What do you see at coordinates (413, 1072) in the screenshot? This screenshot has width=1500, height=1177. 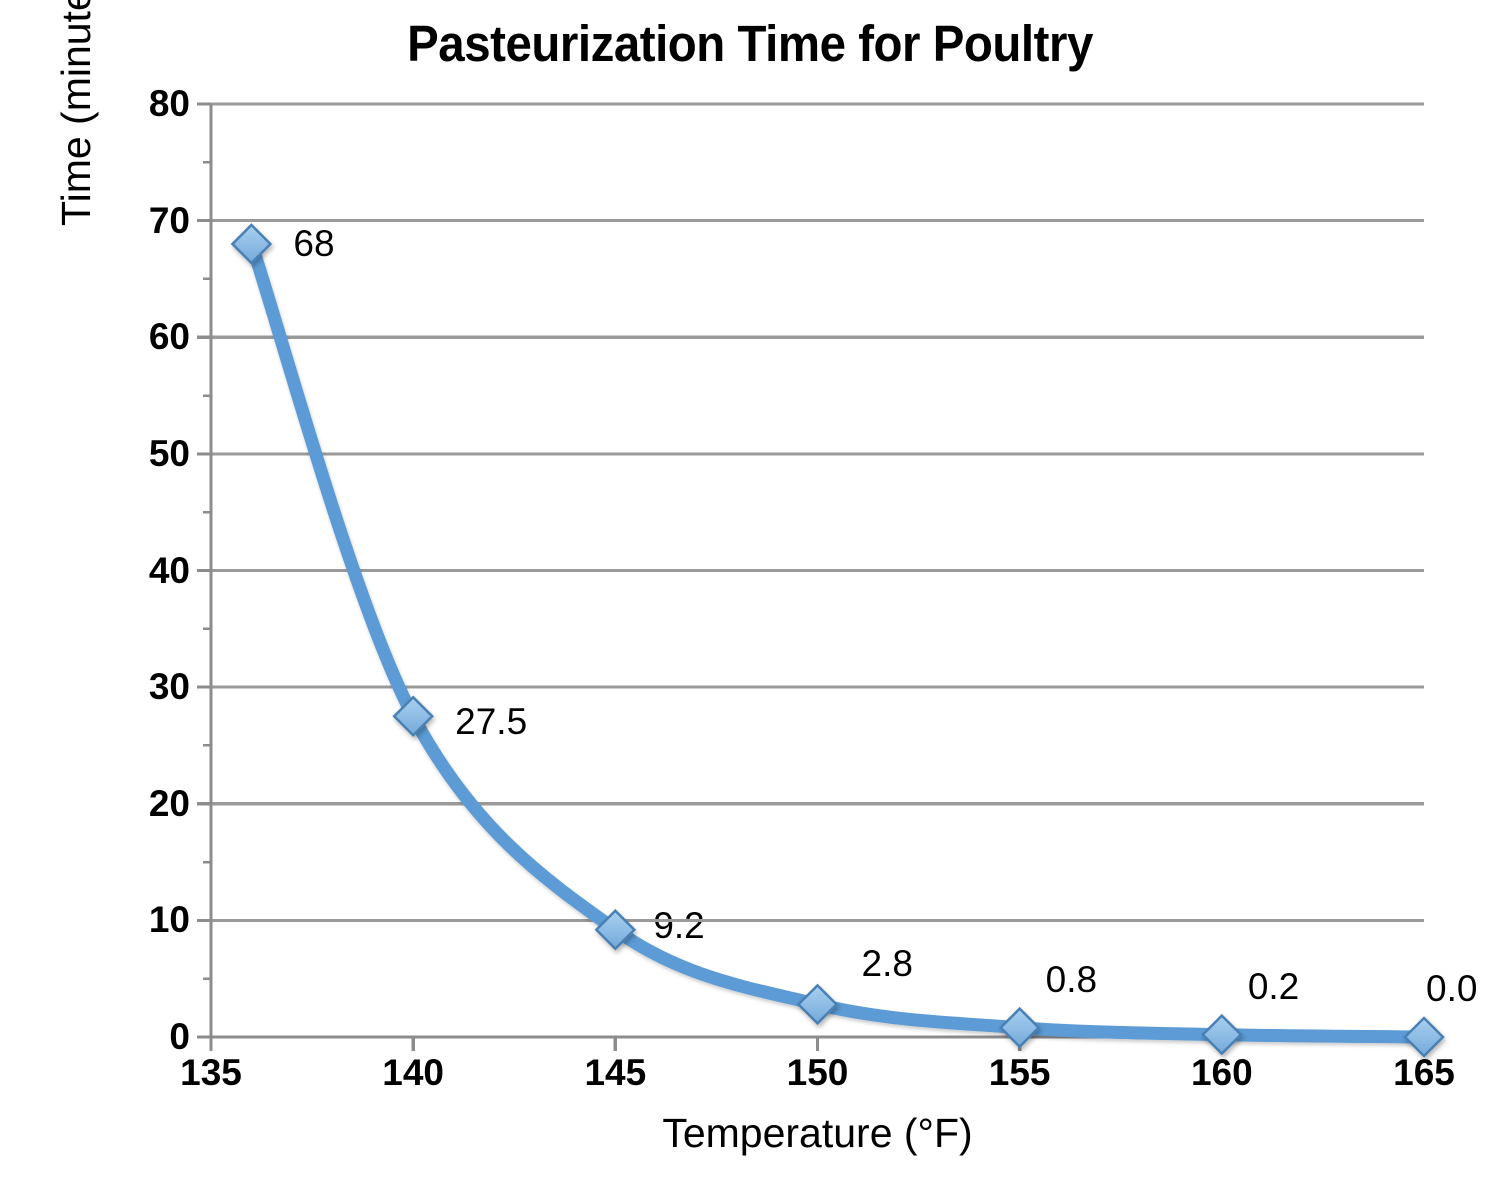 I see `x-axis-tick-label: 140` at bounding box center [413, 1072].